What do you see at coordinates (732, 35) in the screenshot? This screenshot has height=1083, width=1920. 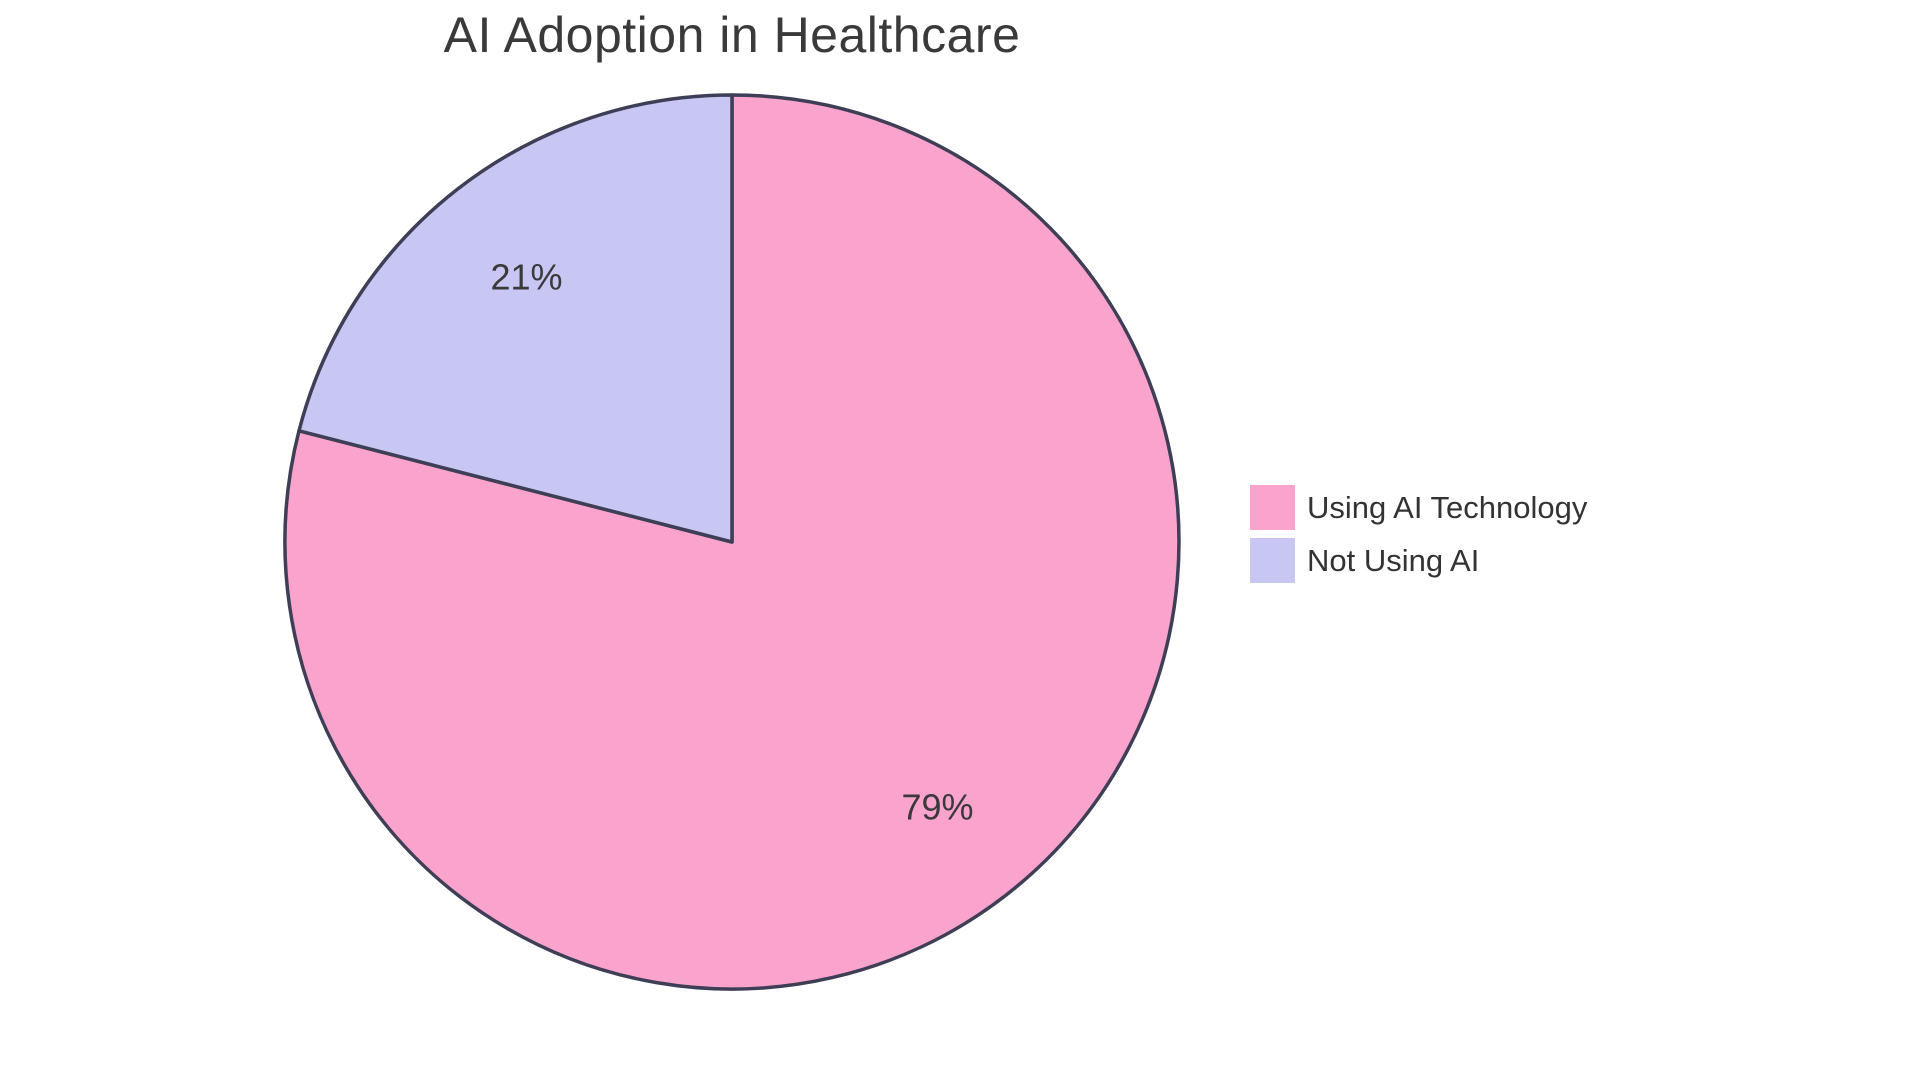 I see `chart-title: AI Adoption in Healthcare` at bounding box center [732, 35].